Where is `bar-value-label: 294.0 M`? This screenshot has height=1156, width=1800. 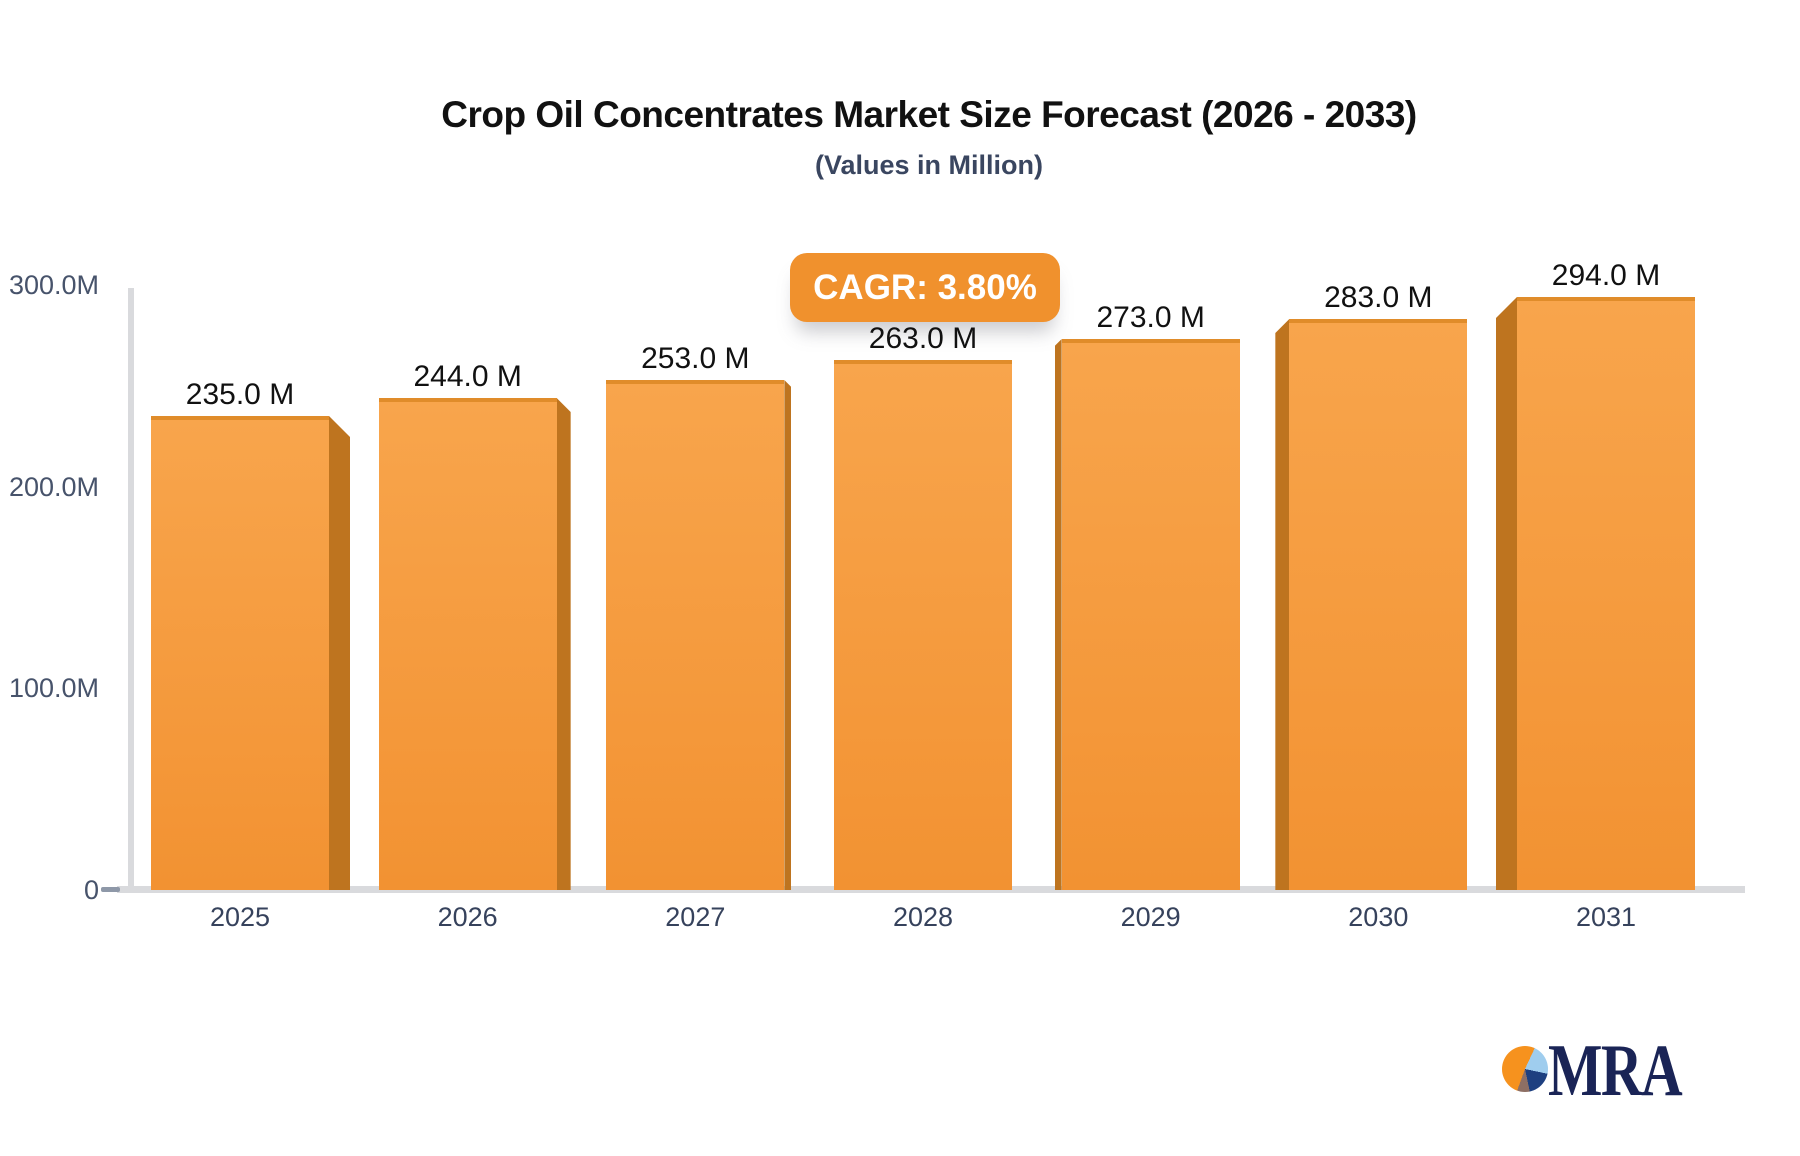 bar-value-label: 294.0 M is located at coordinates (1606, 275).